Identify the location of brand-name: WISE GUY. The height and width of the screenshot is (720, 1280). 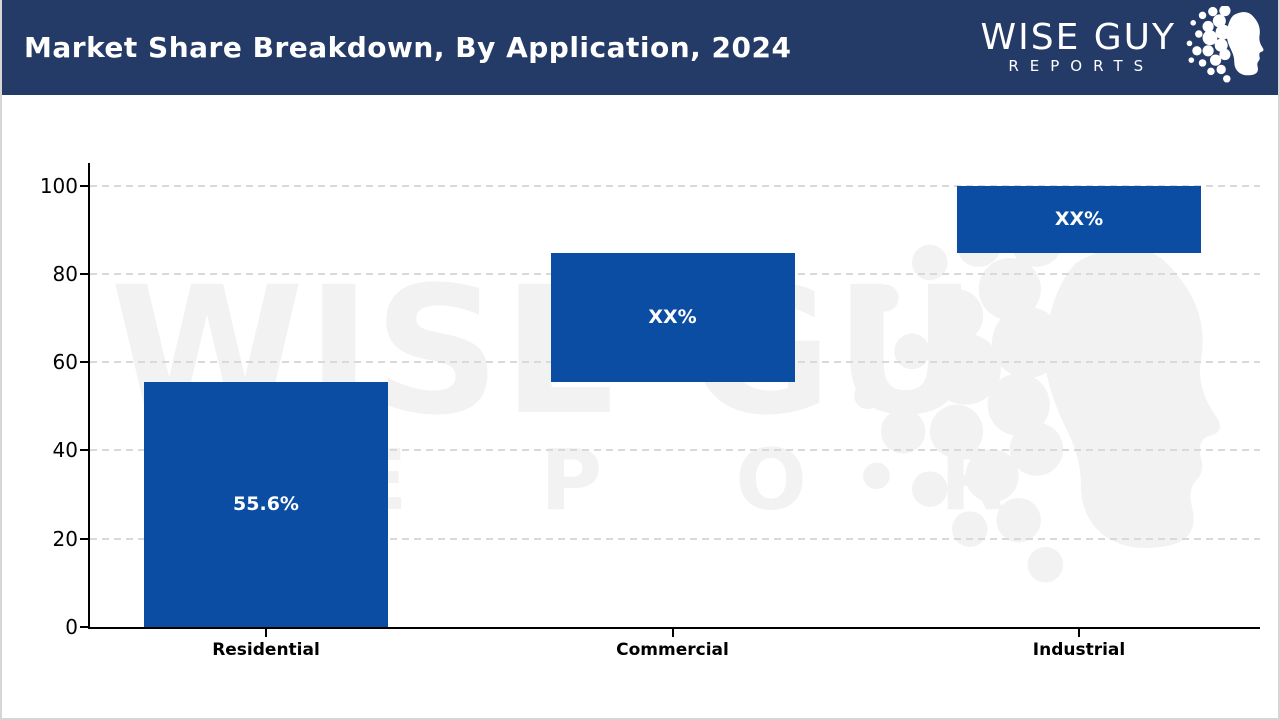
(1078, 37).